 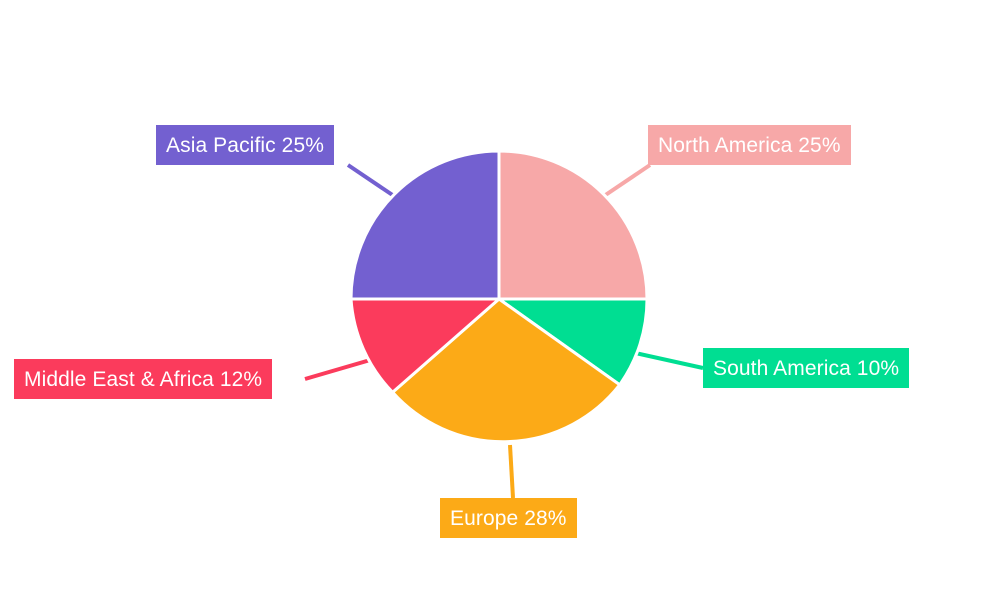 I want to click on pie-label-north-america: North America 25%, so click(x=749, y=145).